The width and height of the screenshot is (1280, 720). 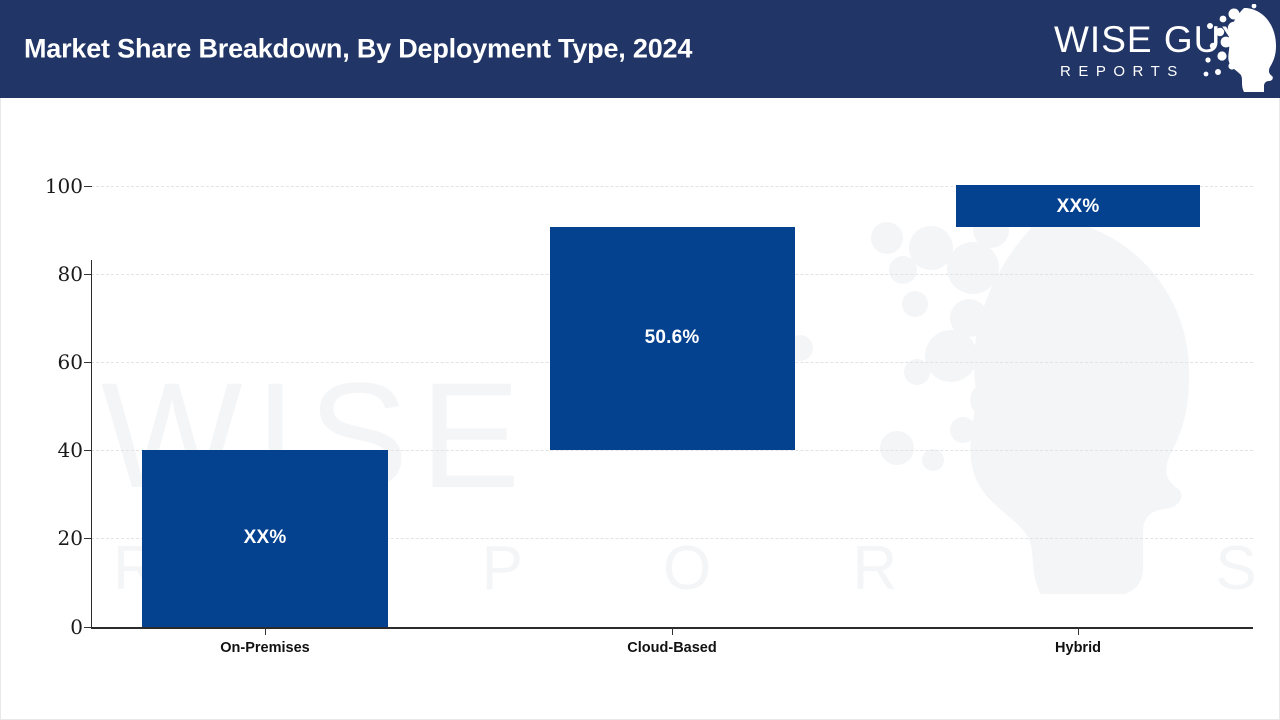 What do you see at coordinates (70, 362) in the screenshot?
I see `ytick-label-60: 60` at bounding box center [70, 362].